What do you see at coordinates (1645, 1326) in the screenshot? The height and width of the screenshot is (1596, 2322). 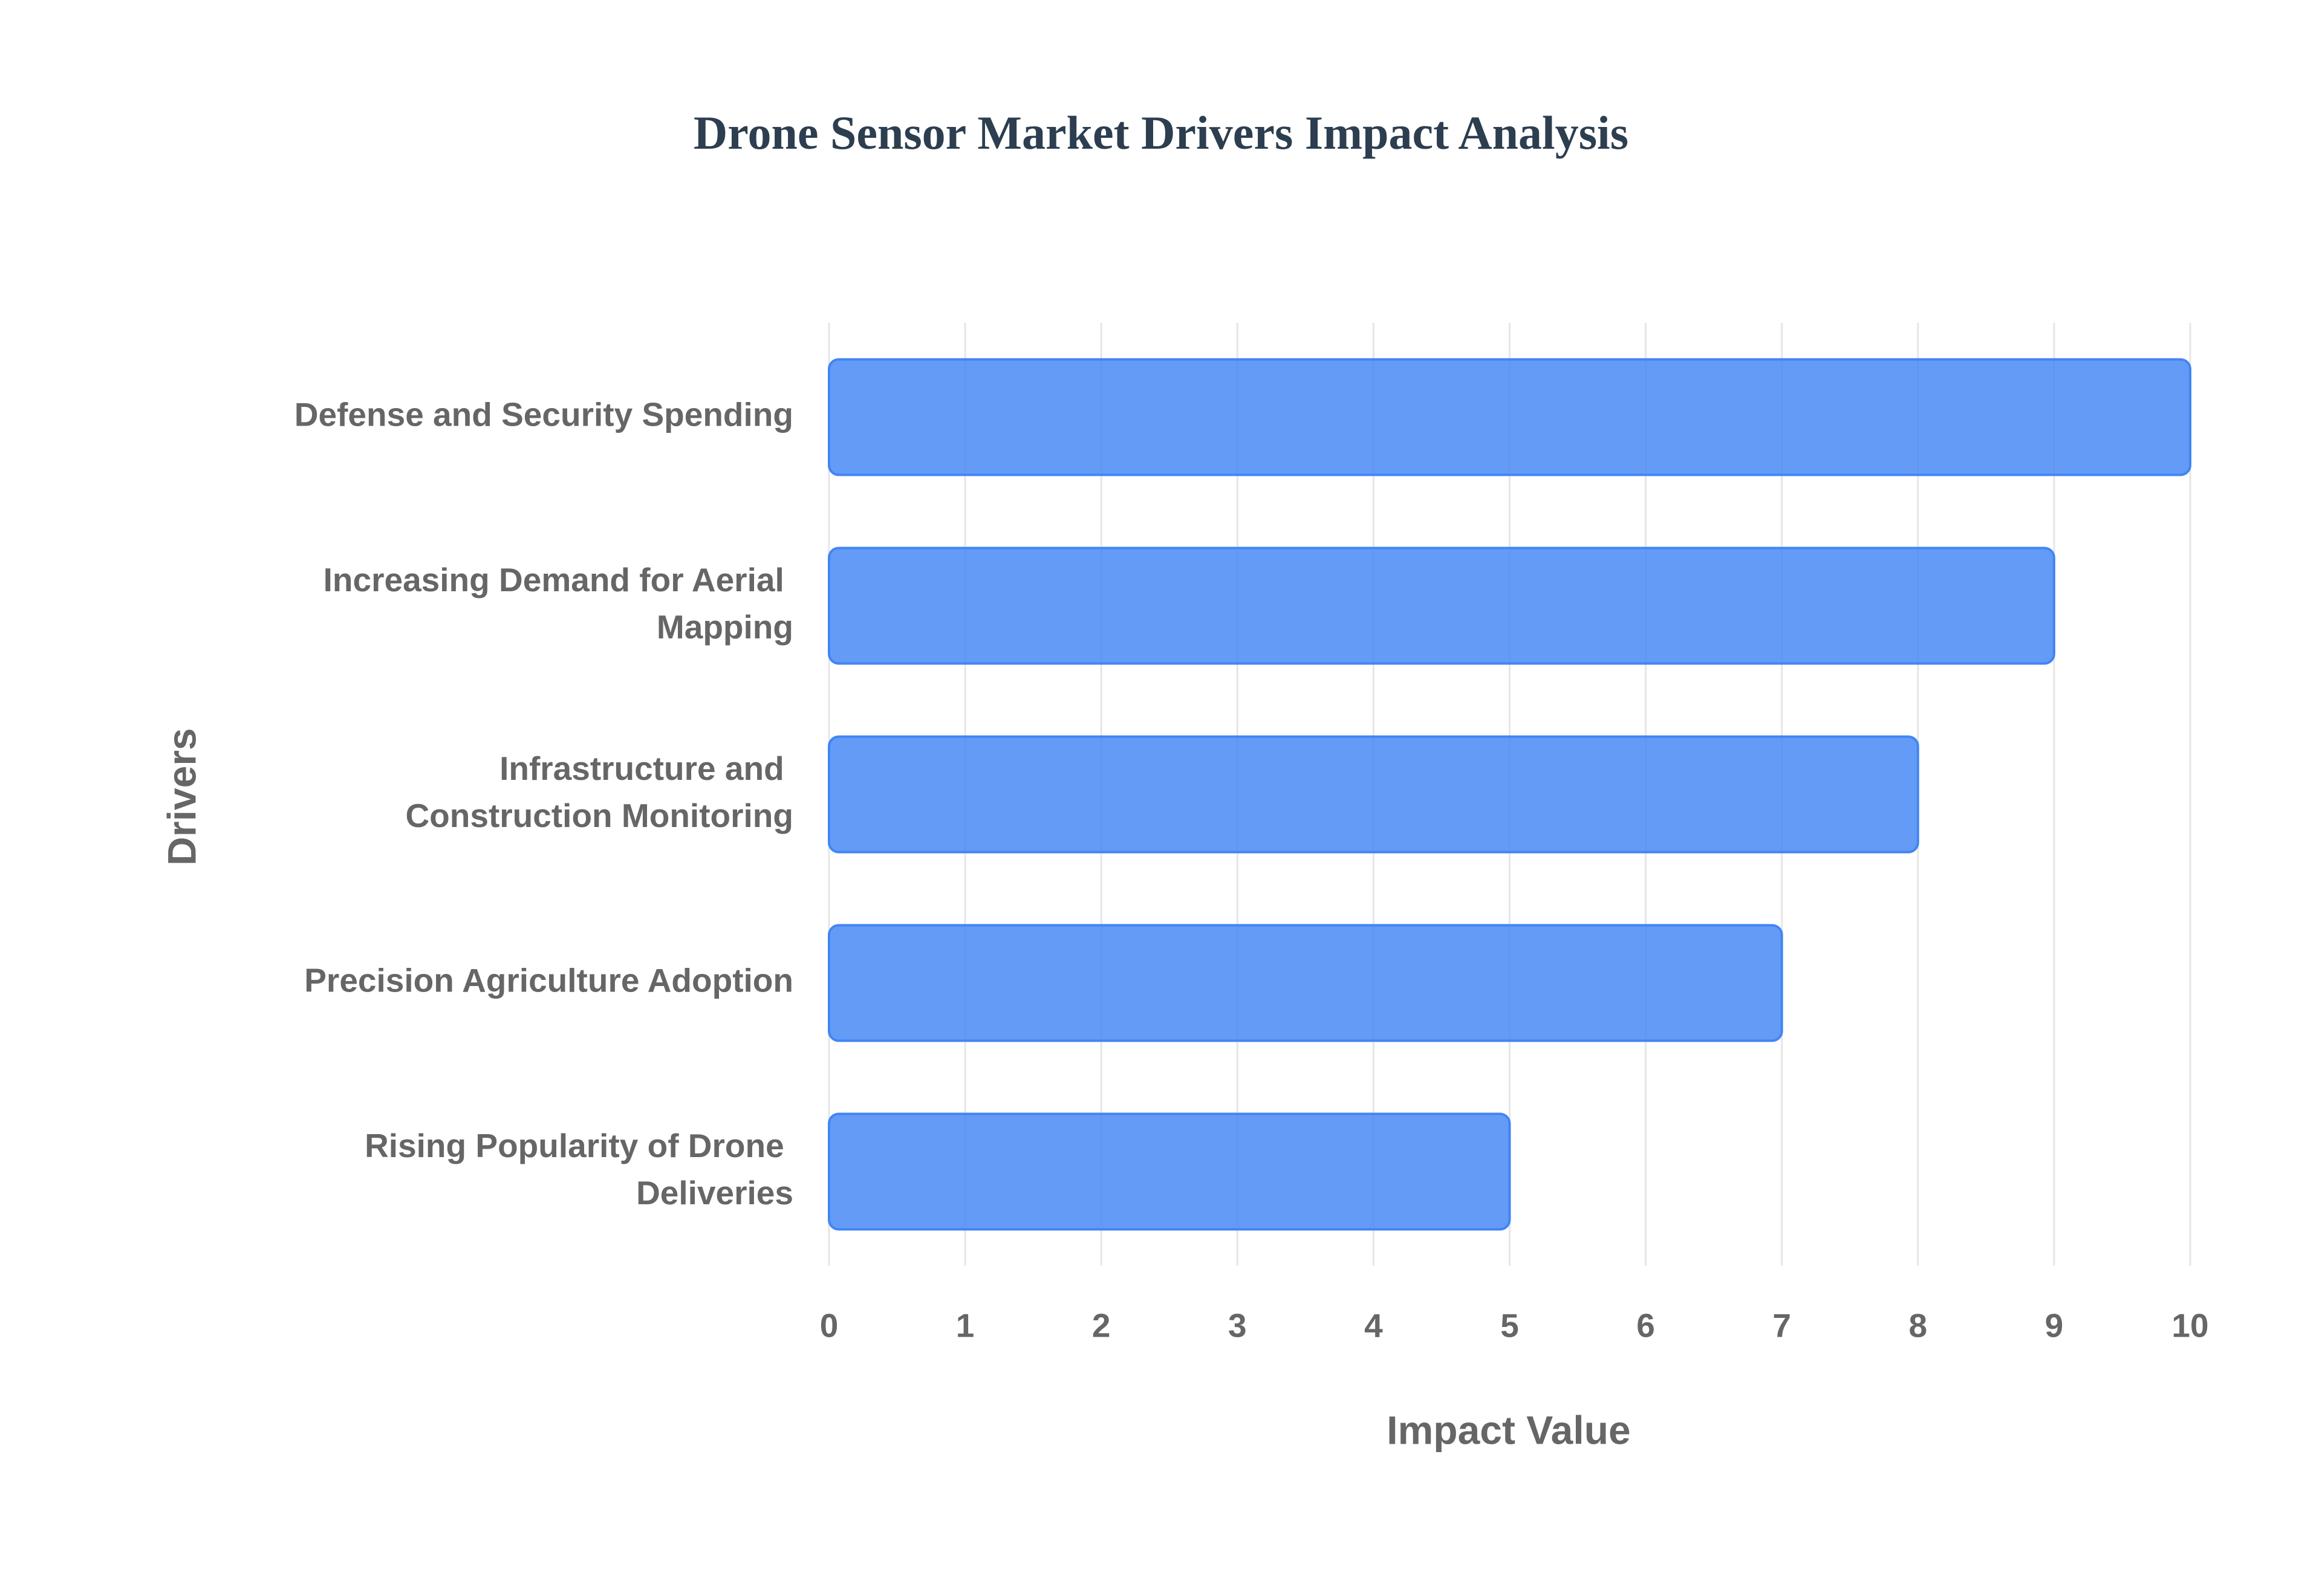 I see `x-tick-label: 6` at bounding box center [1645, 1326].